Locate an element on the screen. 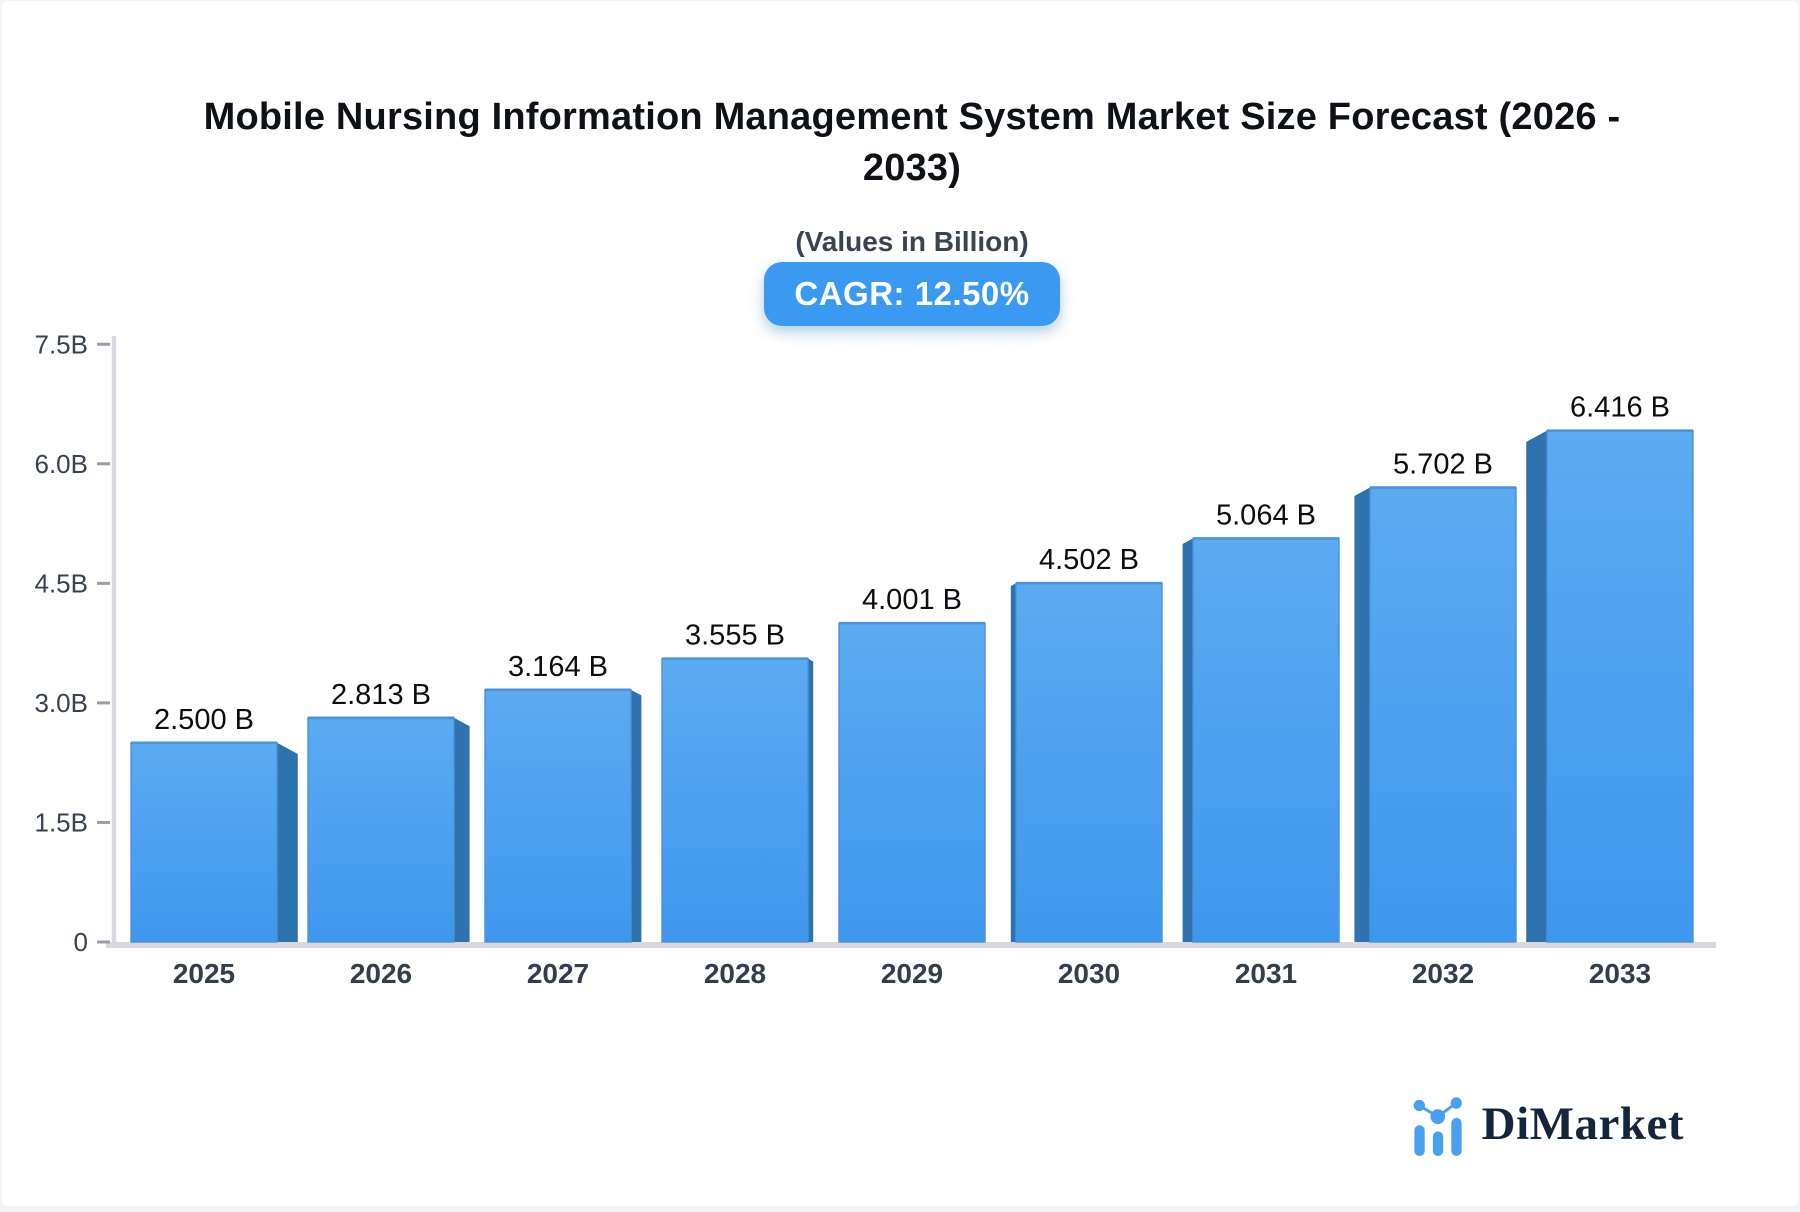 Image resolution: width=1800 pixels, height=1212 pixels. y-tick-label: 1.5B is located at coordinates (62, 822).